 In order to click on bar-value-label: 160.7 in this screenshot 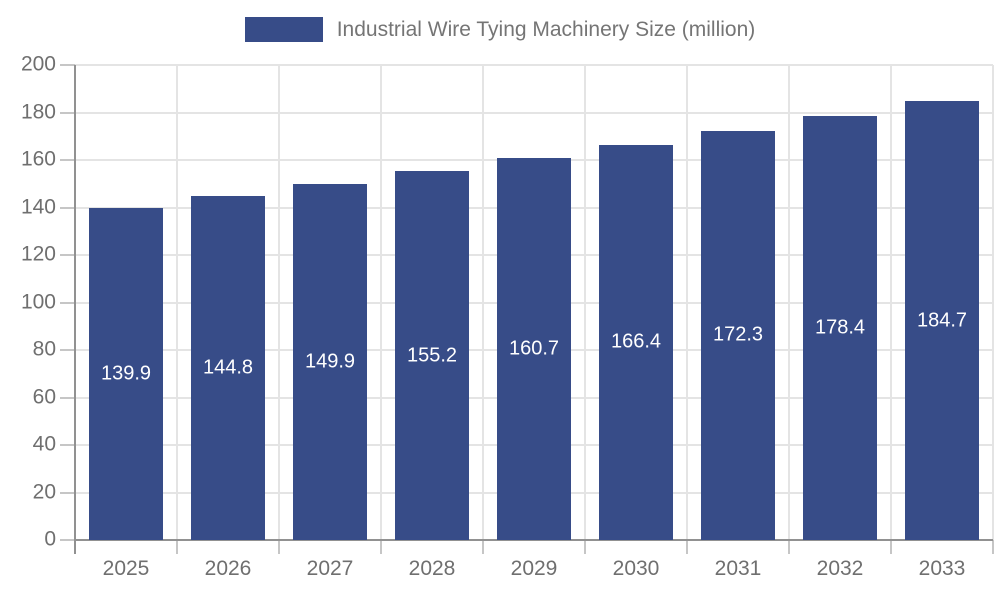, I will do `click(534, 348)`.